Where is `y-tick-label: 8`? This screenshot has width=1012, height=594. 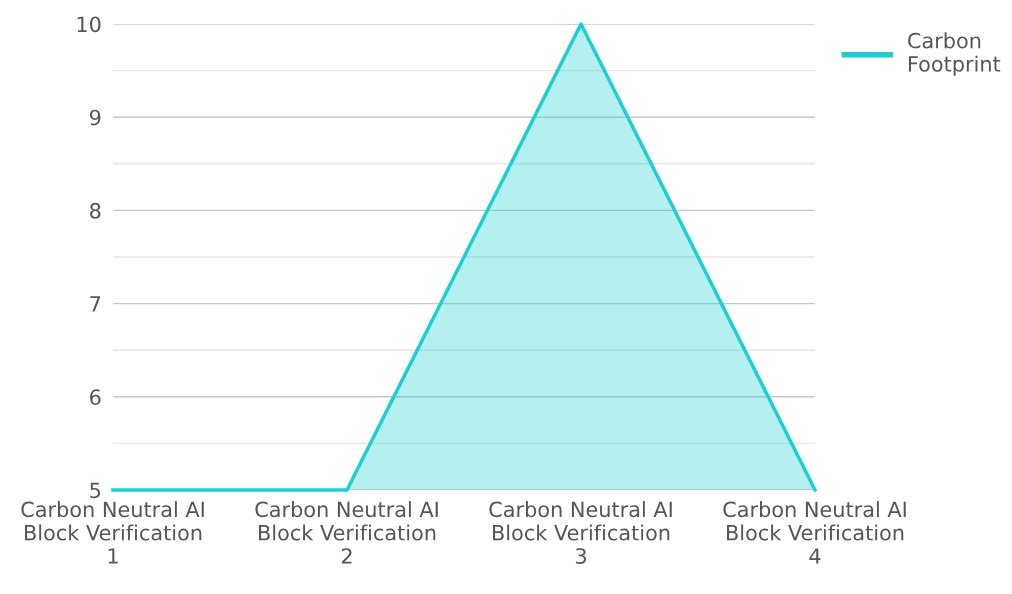 y-tick-label: 8 is located at coordinates (95, 210).